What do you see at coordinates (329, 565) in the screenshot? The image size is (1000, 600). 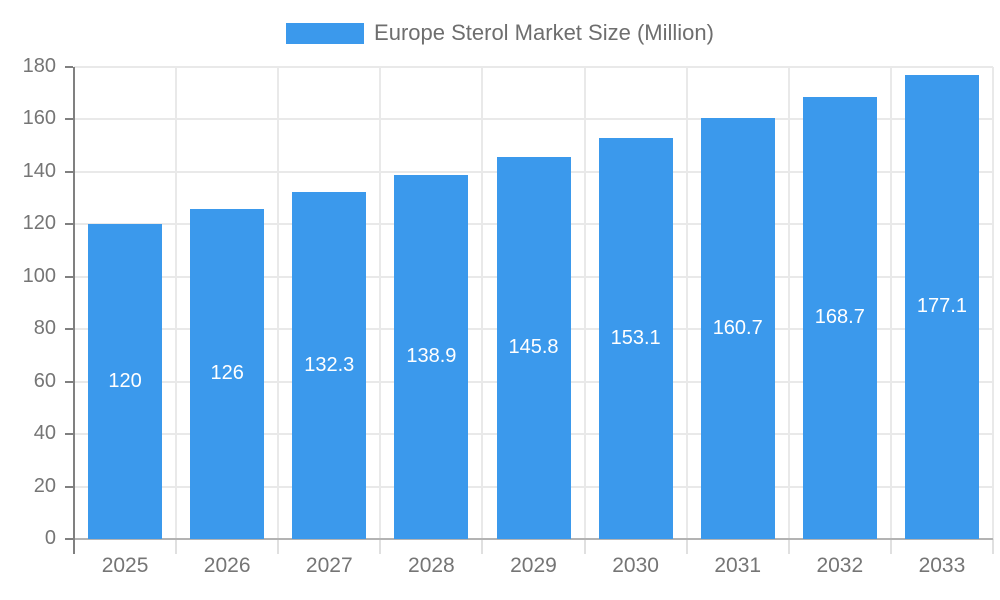 I see `x-axis-tick-label: 2027` at bounding box center [329, 565].